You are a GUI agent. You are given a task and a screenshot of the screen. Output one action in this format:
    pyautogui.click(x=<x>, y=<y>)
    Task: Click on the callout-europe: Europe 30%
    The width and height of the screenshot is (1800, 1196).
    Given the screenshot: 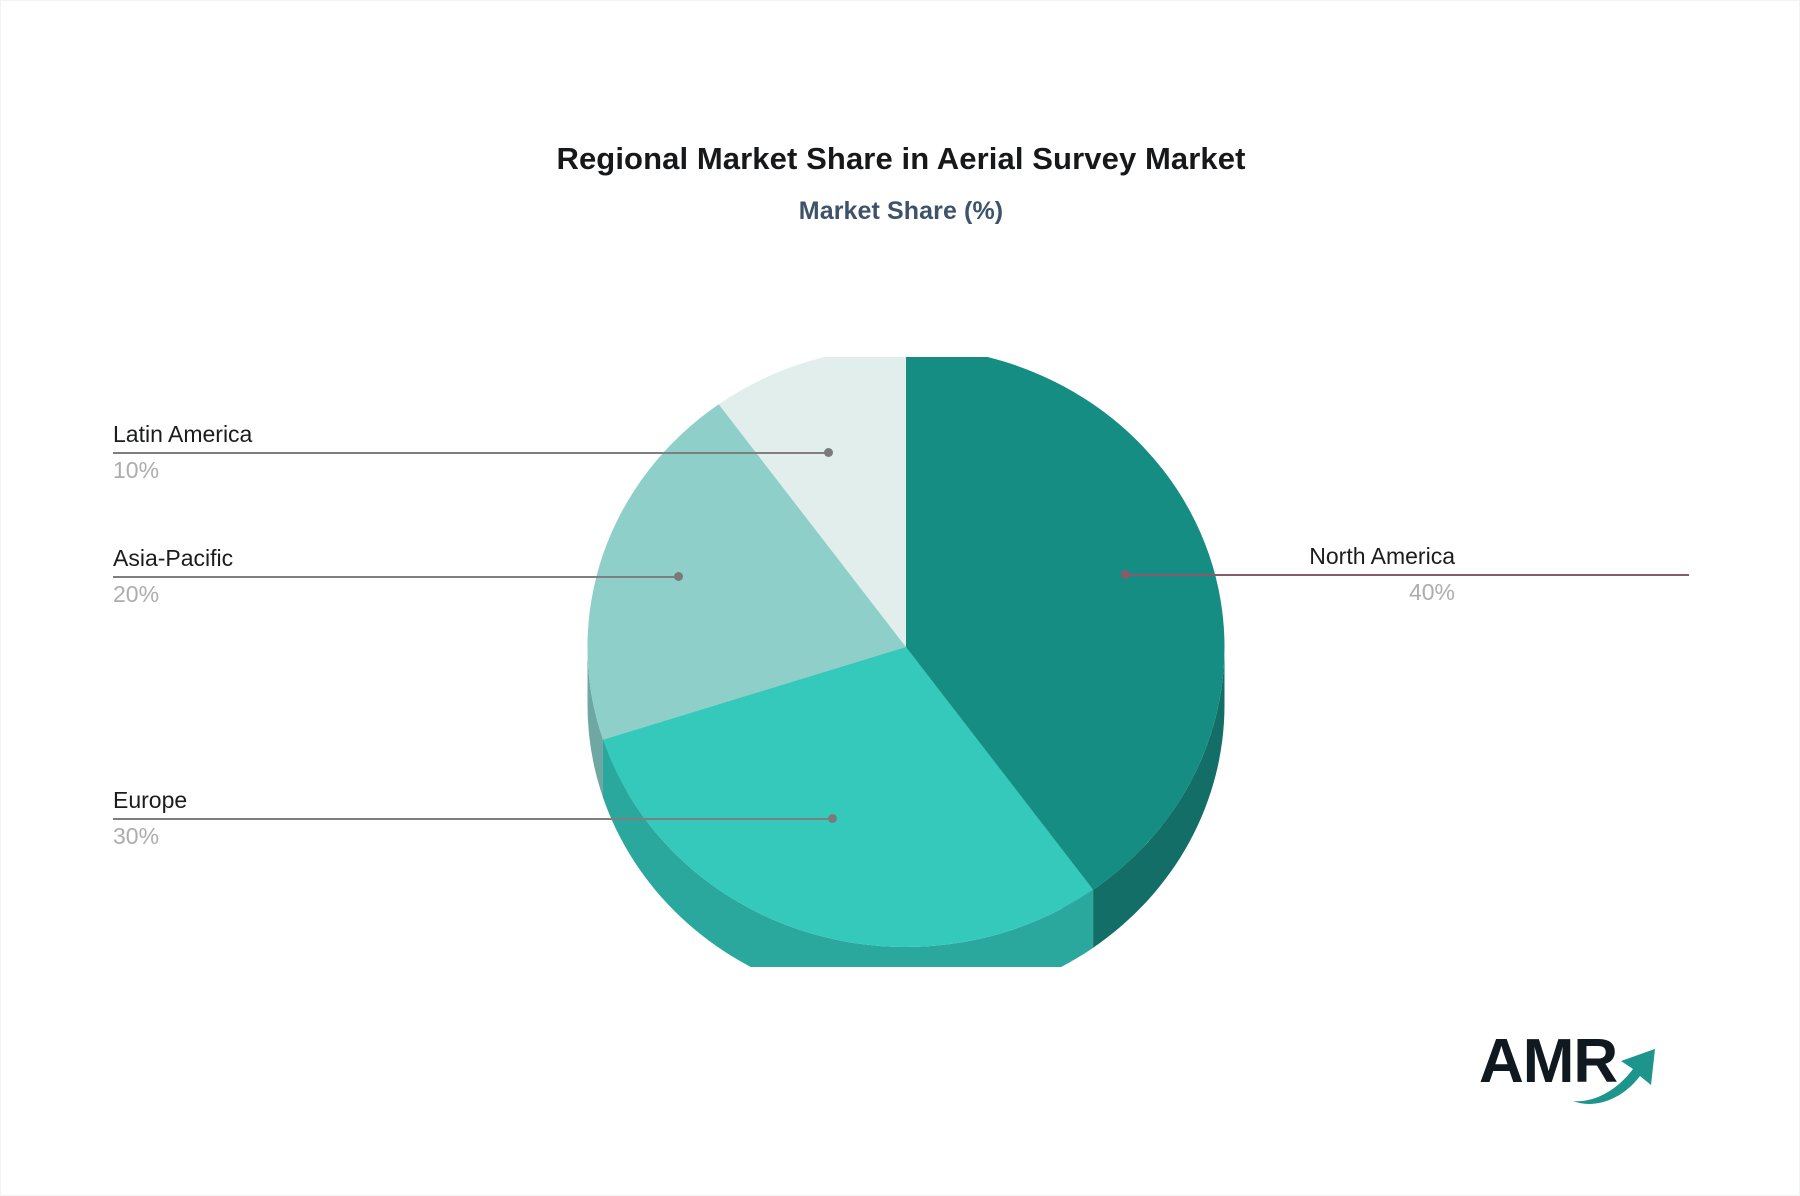 What is the action you would take?
    pyautogui.click(x=150, y=818)
    